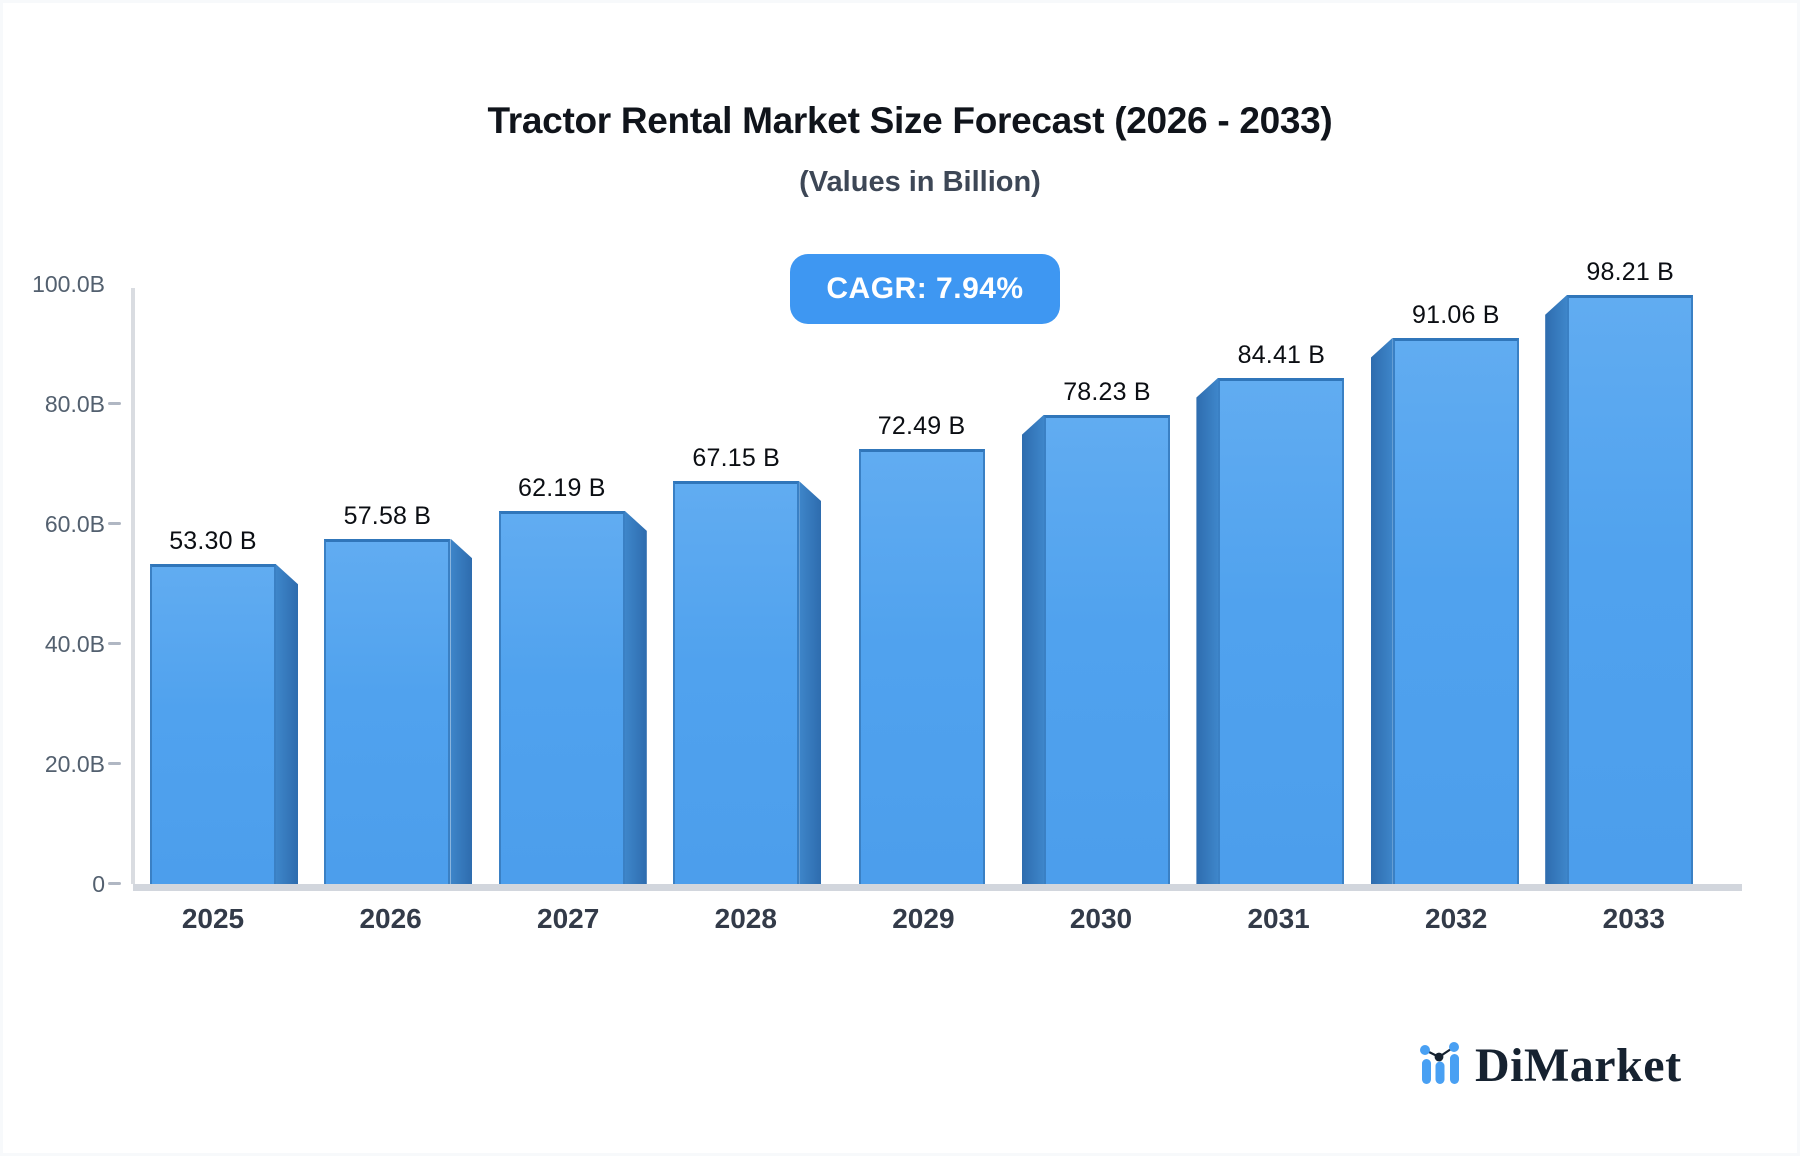 The width and height of the screenshot is (1800, 1156). Describe the element at coordinates (1107, 649) in the screenshot. I see `bar-2030` at that location.